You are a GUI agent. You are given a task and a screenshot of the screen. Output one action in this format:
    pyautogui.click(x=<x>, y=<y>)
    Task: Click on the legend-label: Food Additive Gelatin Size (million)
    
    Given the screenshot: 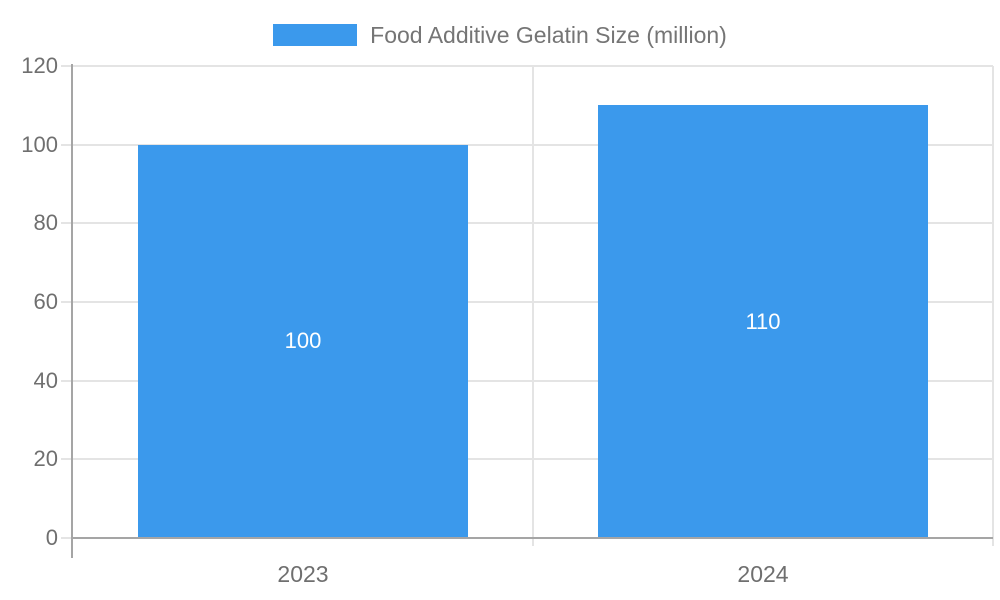 What is the action you would take?
    pyautogui.click(x=548, y=35)
    